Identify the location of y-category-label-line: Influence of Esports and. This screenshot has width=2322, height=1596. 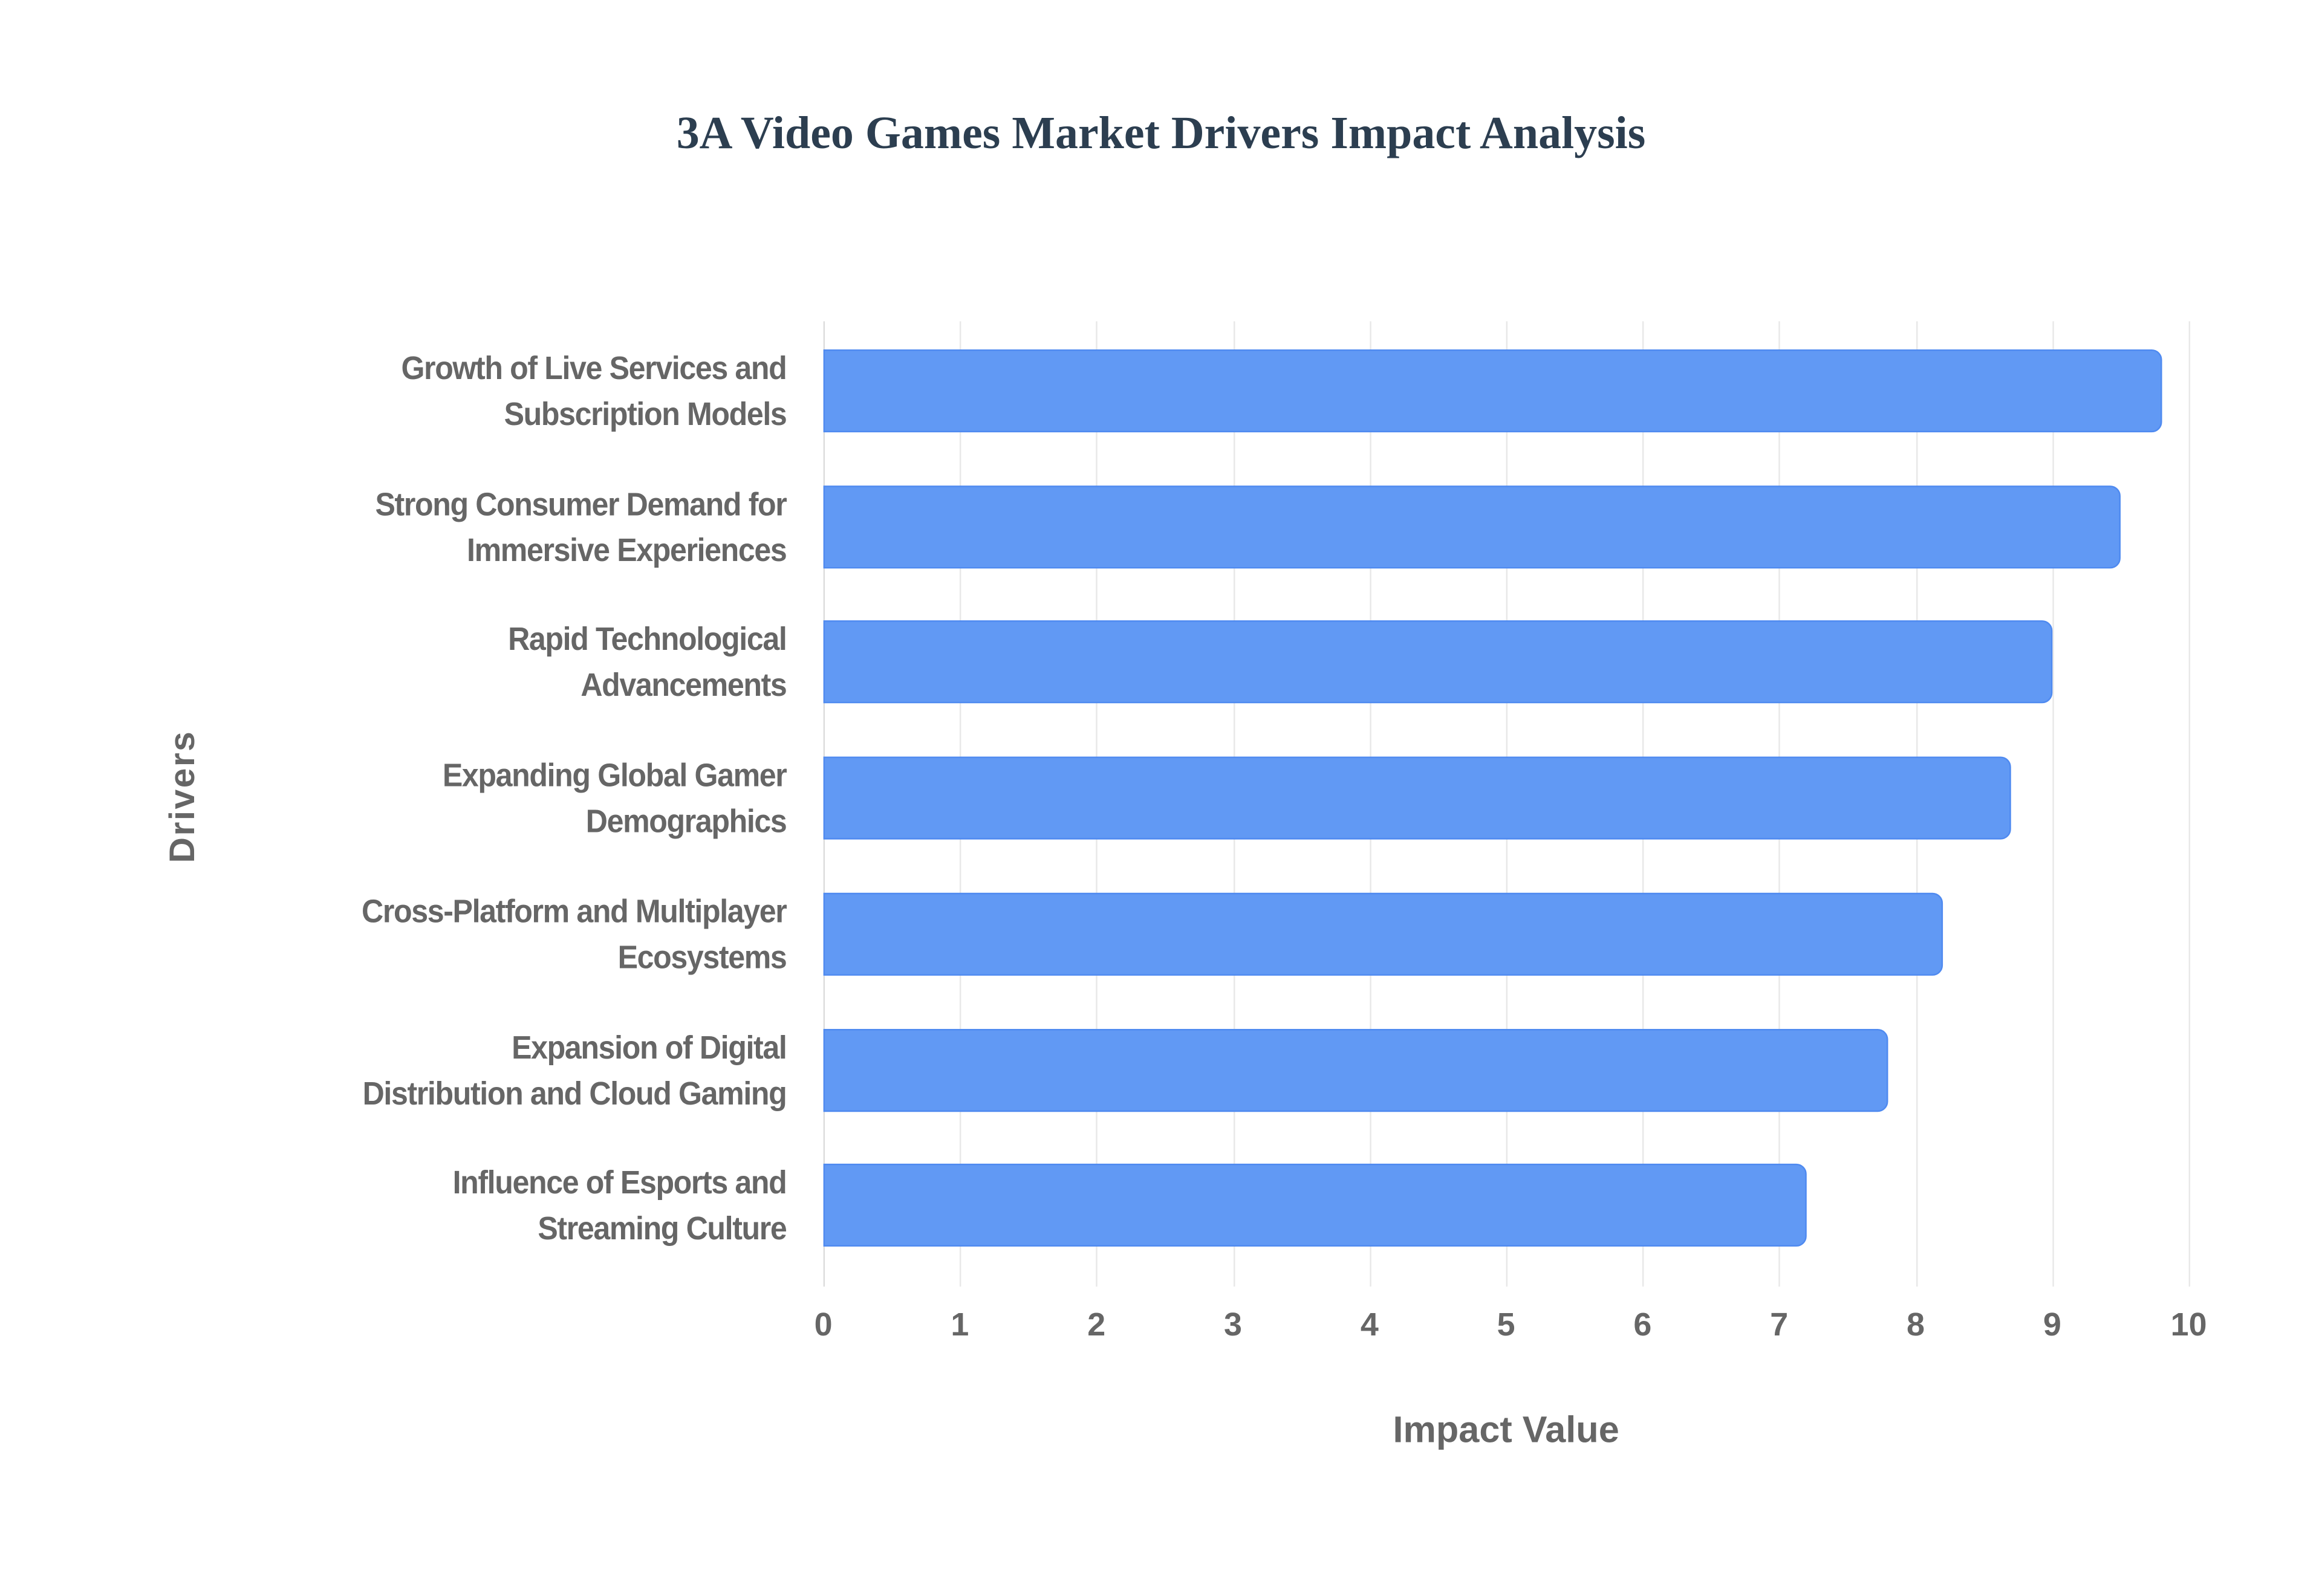
(619, 1182).